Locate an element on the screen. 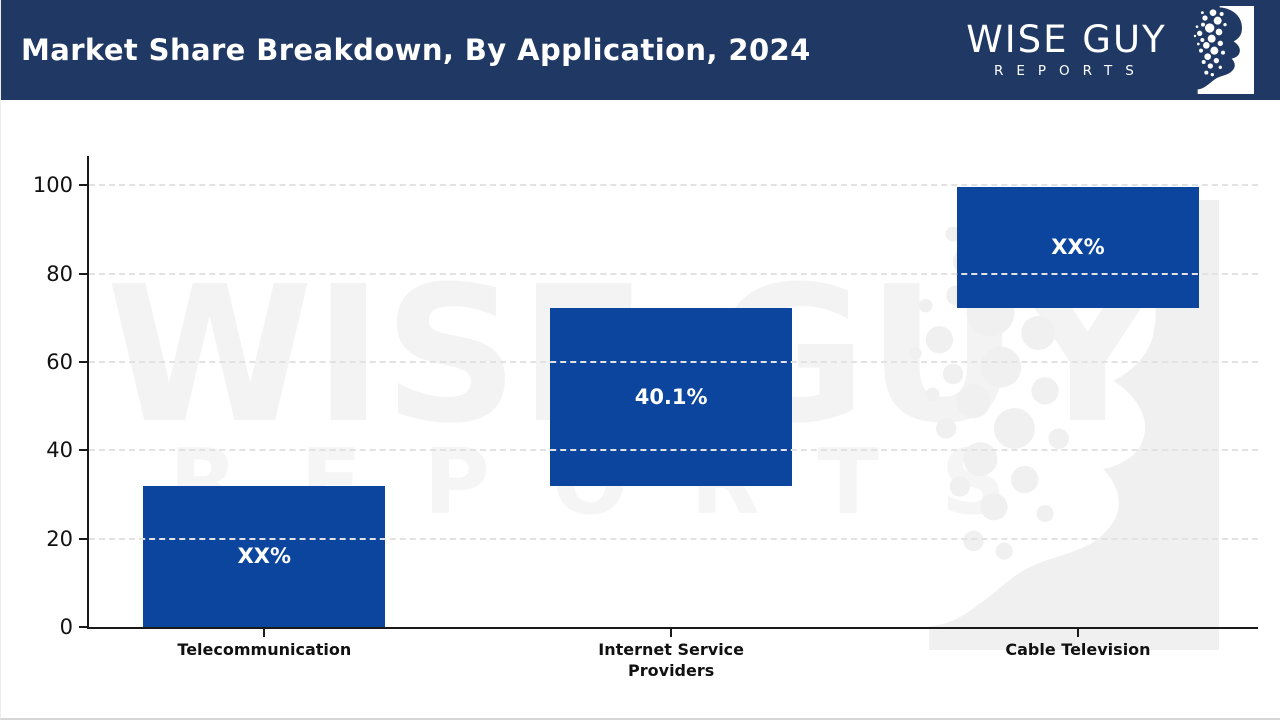 This screenshot has height=720, width=1280. x-axis-line is located at coordinates (672, 628).